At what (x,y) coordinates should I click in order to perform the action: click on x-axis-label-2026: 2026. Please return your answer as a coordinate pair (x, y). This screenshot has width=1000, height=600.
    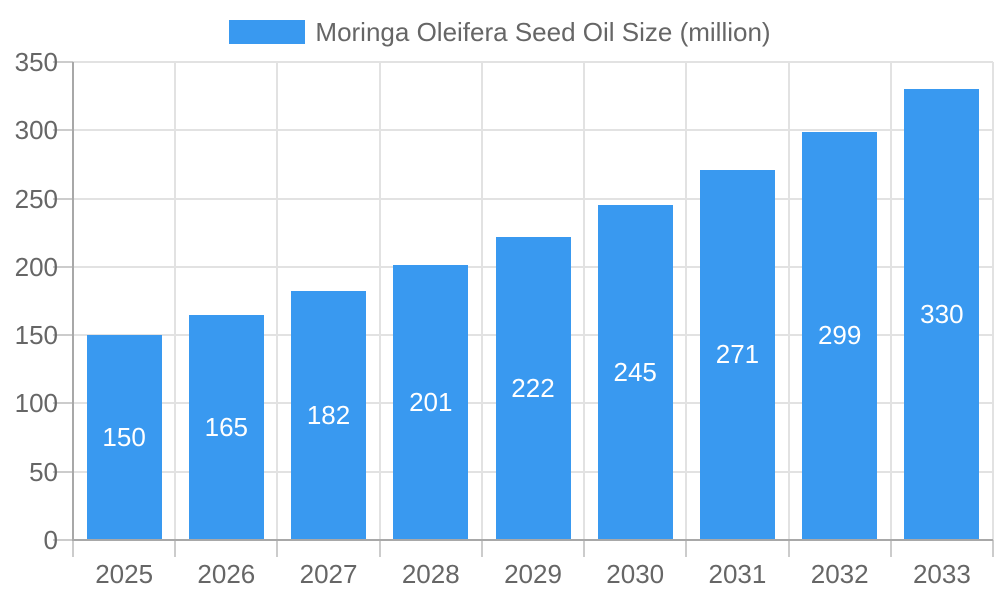
    Looking at the image, I should click on (226, 574).